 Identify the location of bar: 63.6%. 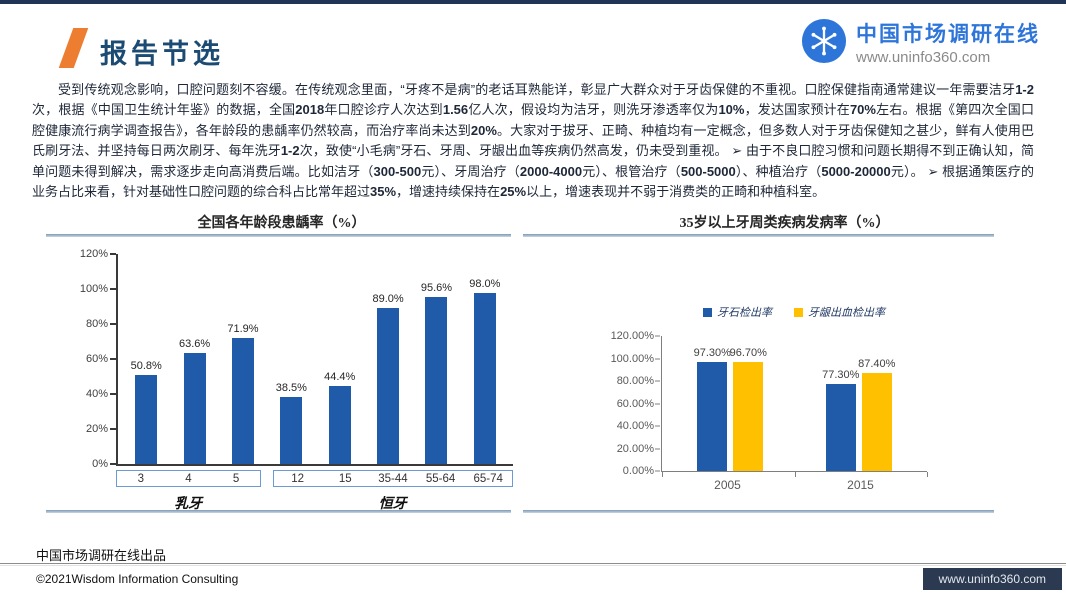
(194, 401).